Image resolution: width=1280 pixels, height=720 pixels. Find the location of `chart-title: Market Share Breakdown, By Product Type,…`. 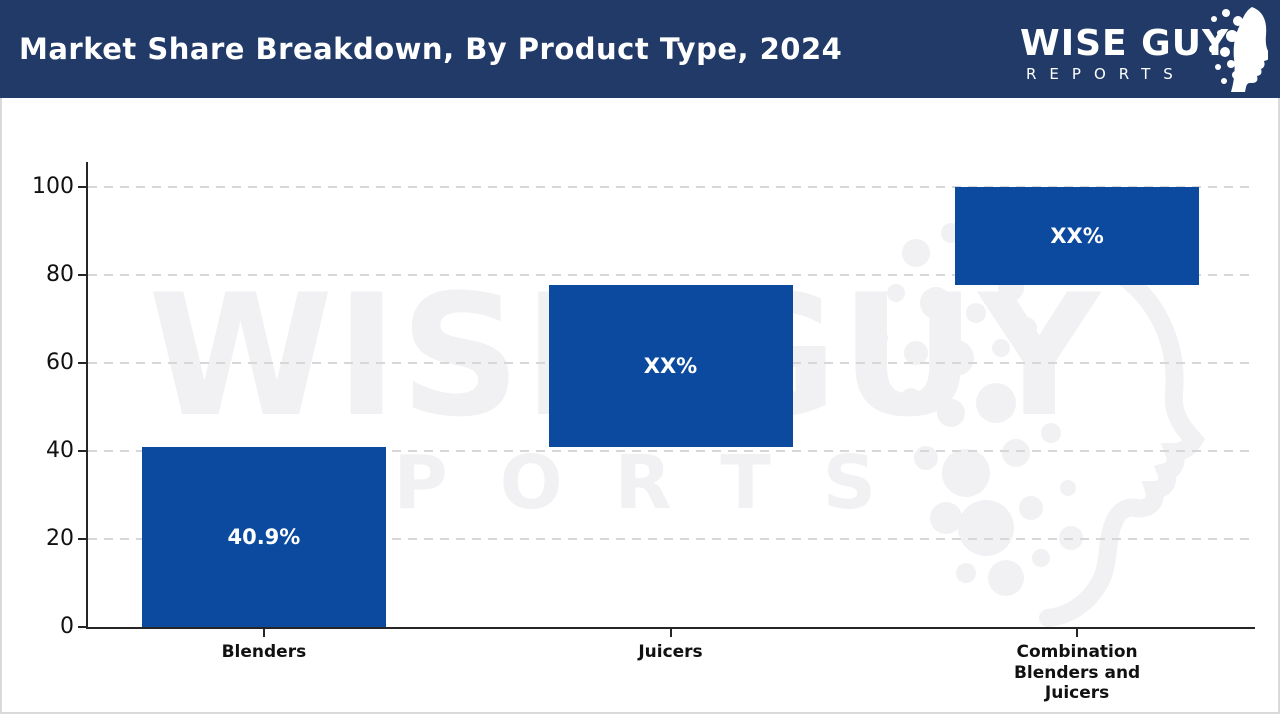

chart-title: Market Share Breakdown, By Product Type,… is located at coordinates (431, 49).